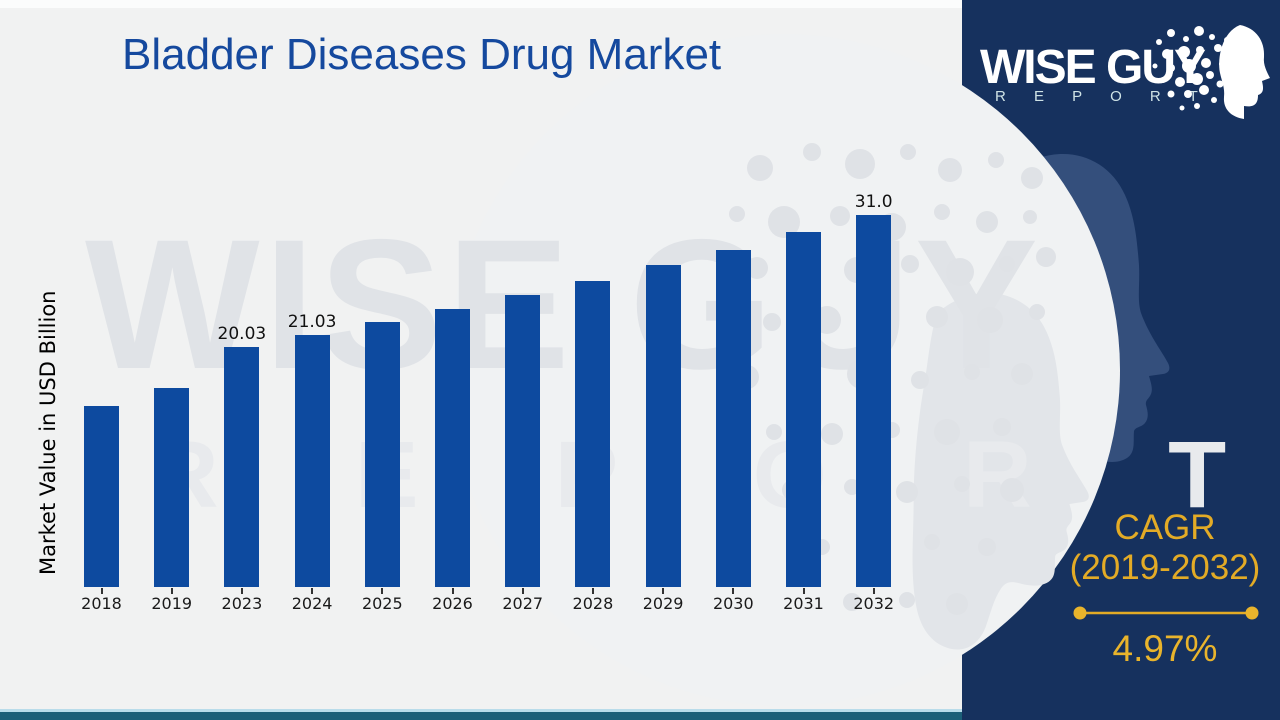 The height and width of the screenshot is (720, 1280). Describe the element at coordinates (874, 401) in the screenshot. I see `bar-2032` at that location.